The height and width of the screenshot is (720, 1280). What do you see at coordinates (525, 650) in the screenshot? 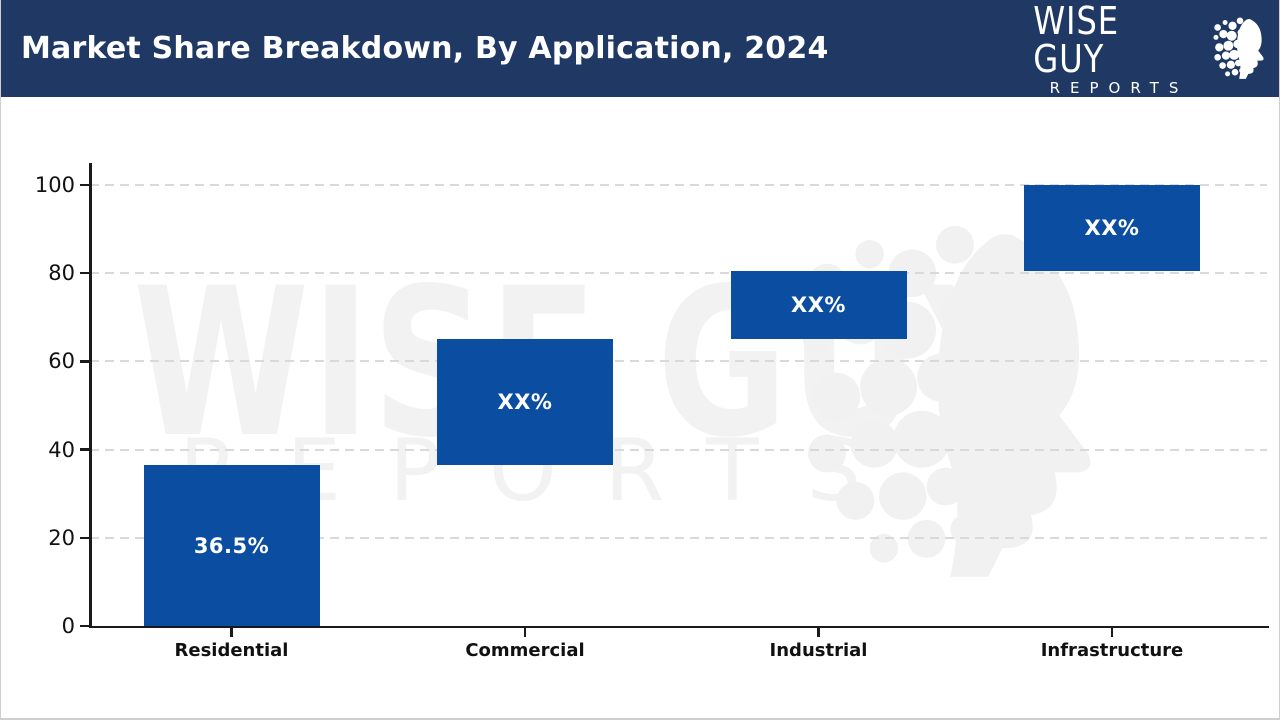
I see `x-category-label: Commercial` at bounding box center [525, 650].